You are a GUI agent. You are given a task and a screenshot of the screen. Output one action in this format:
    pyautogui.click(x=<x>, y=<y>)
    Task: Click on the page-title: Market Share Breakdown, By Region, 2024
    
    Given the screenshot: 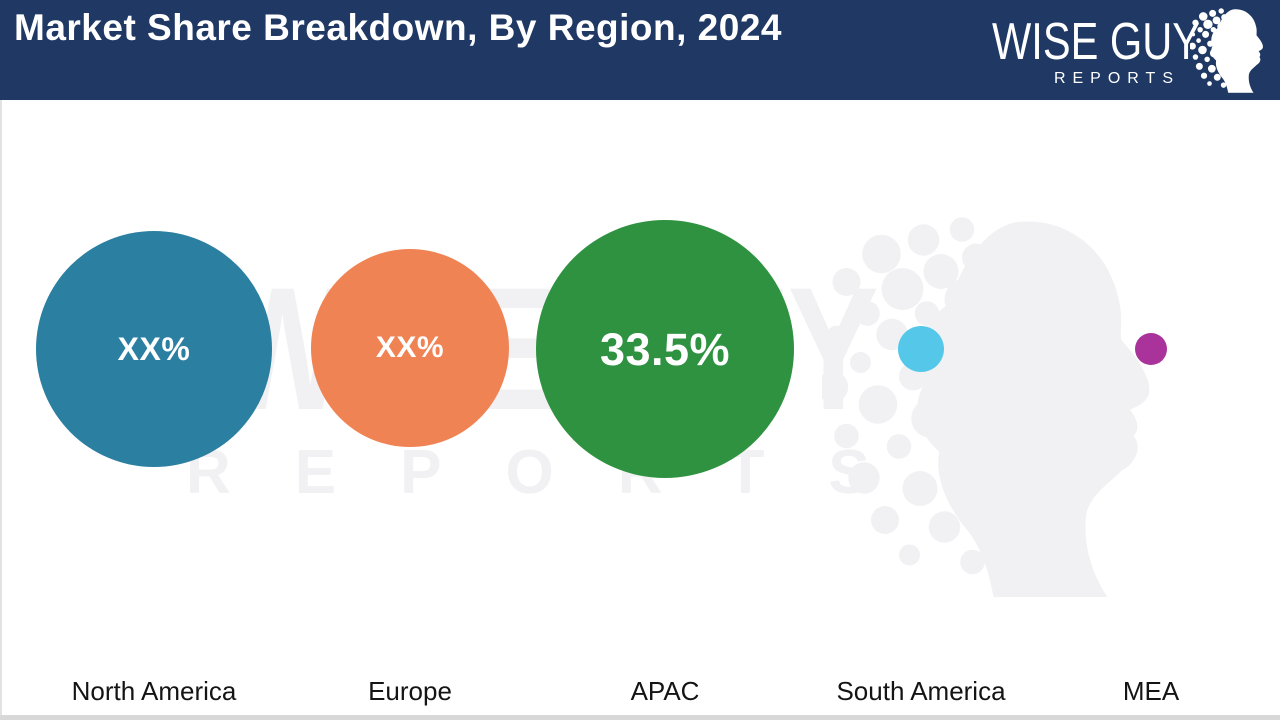 What is the action you would take?
    pyautogui.click(x=398, y=27)
    